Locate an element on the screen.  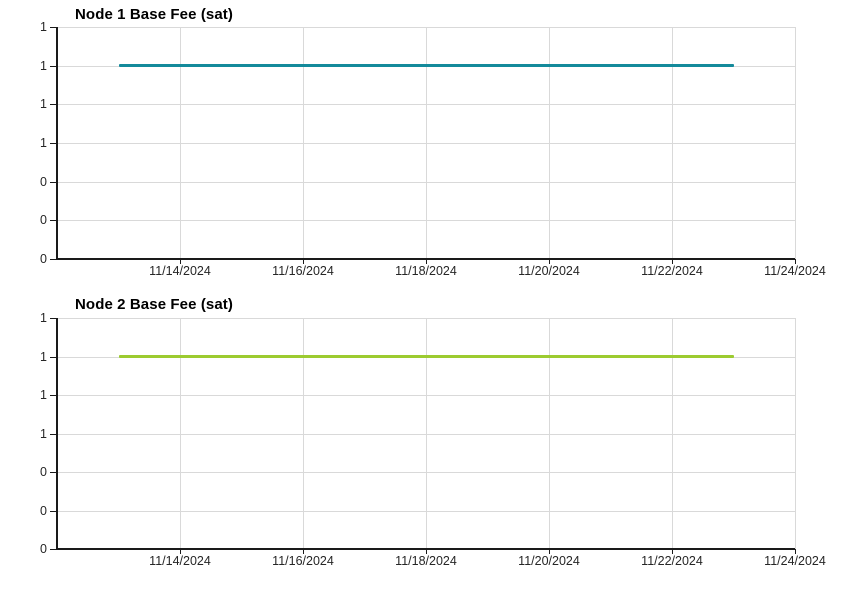
chart-title: Node 2 Base Fee (sat) is located at coordinates (154, 304).